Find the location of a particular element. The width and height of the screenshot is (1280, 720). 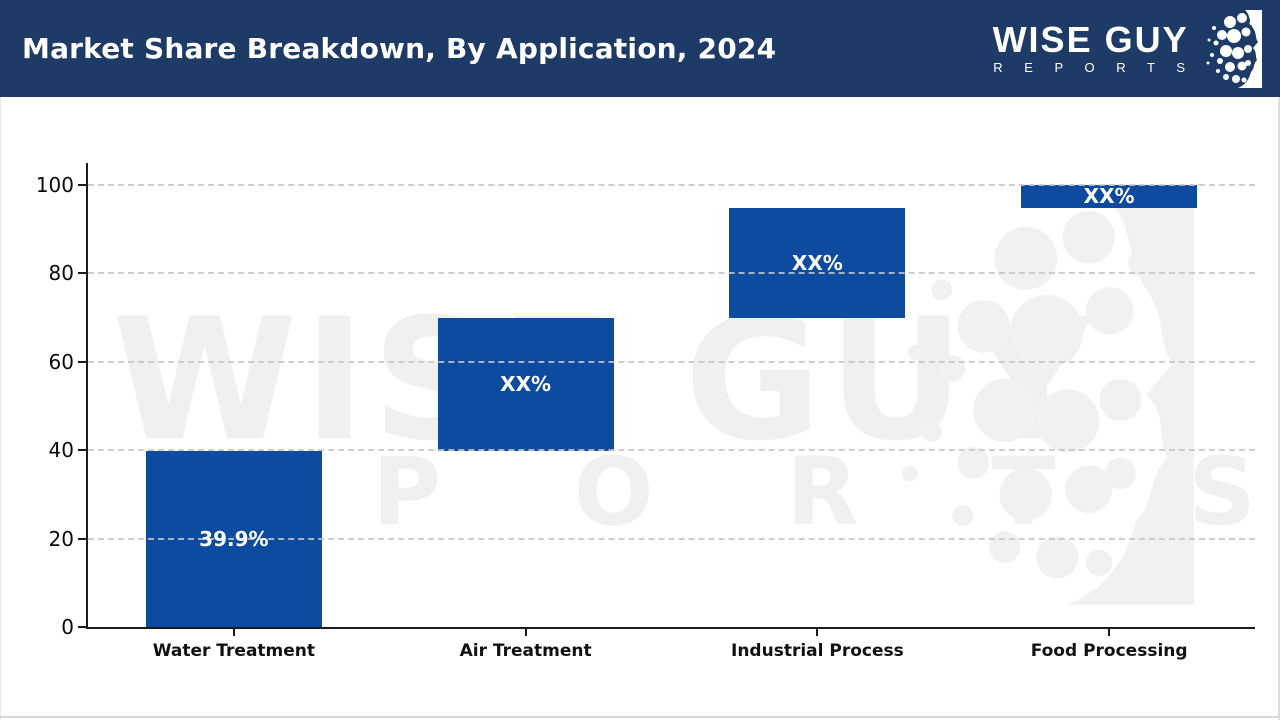

logo-reports-text: R E P O R T S is located at coordinates (1093, 67).